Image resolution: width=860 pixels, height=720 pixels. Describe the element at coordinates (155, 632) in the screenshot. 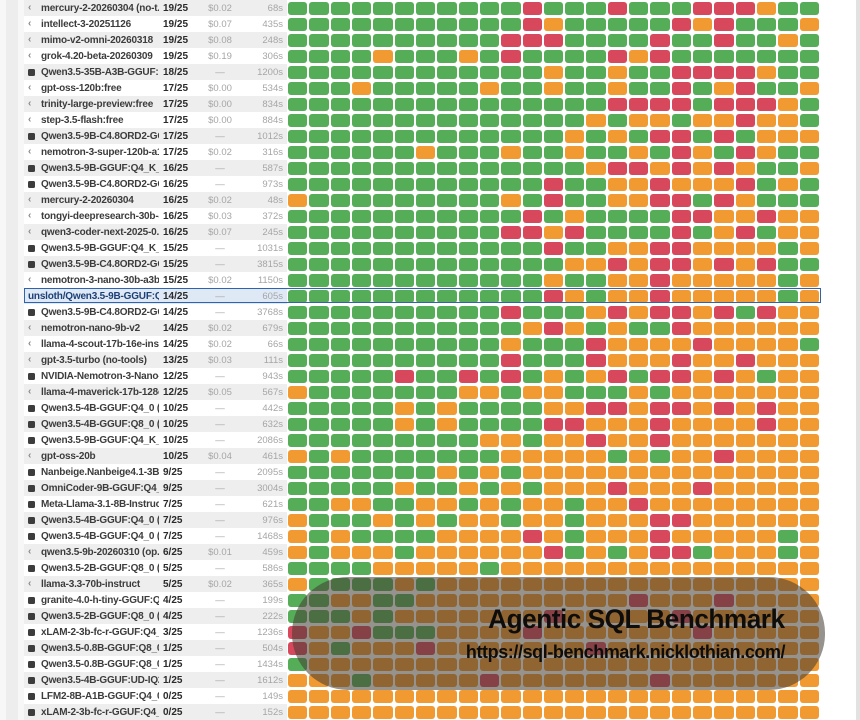

I see `model-row: xLAM-2-3b-fc-r-GGUF:Q4_... 3/25 — 1236s` at that location.